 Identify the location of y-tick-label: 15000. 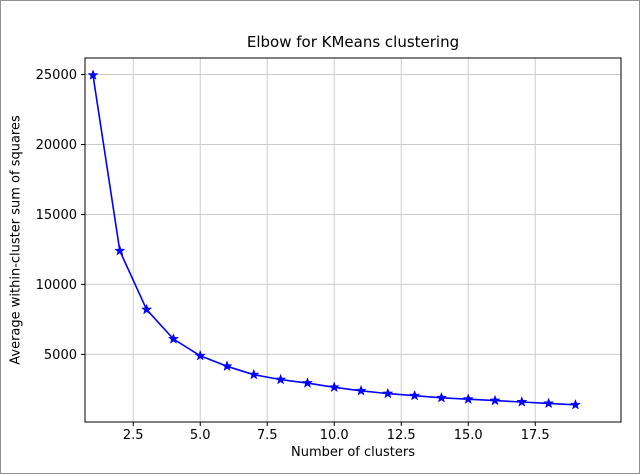
(56, 215).